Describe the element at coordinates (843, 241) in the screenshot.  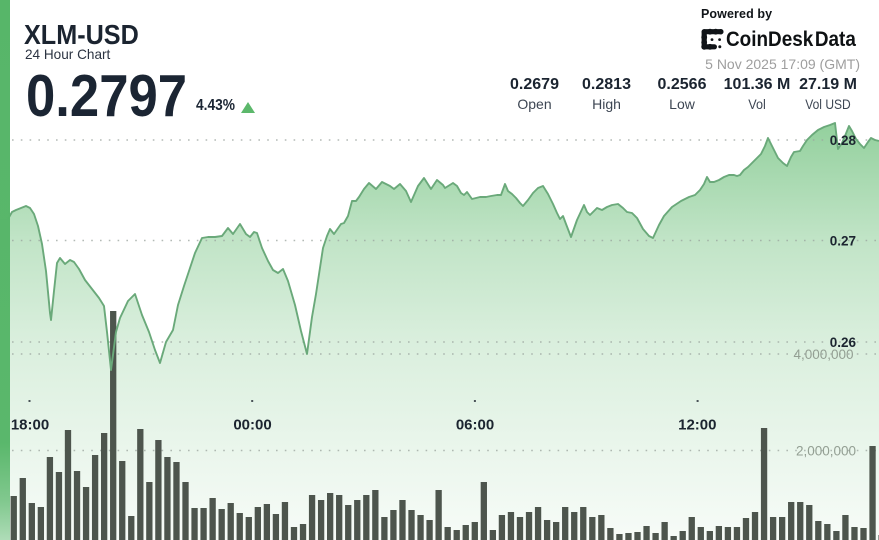
I see `svg-text: 0.27` at that location.